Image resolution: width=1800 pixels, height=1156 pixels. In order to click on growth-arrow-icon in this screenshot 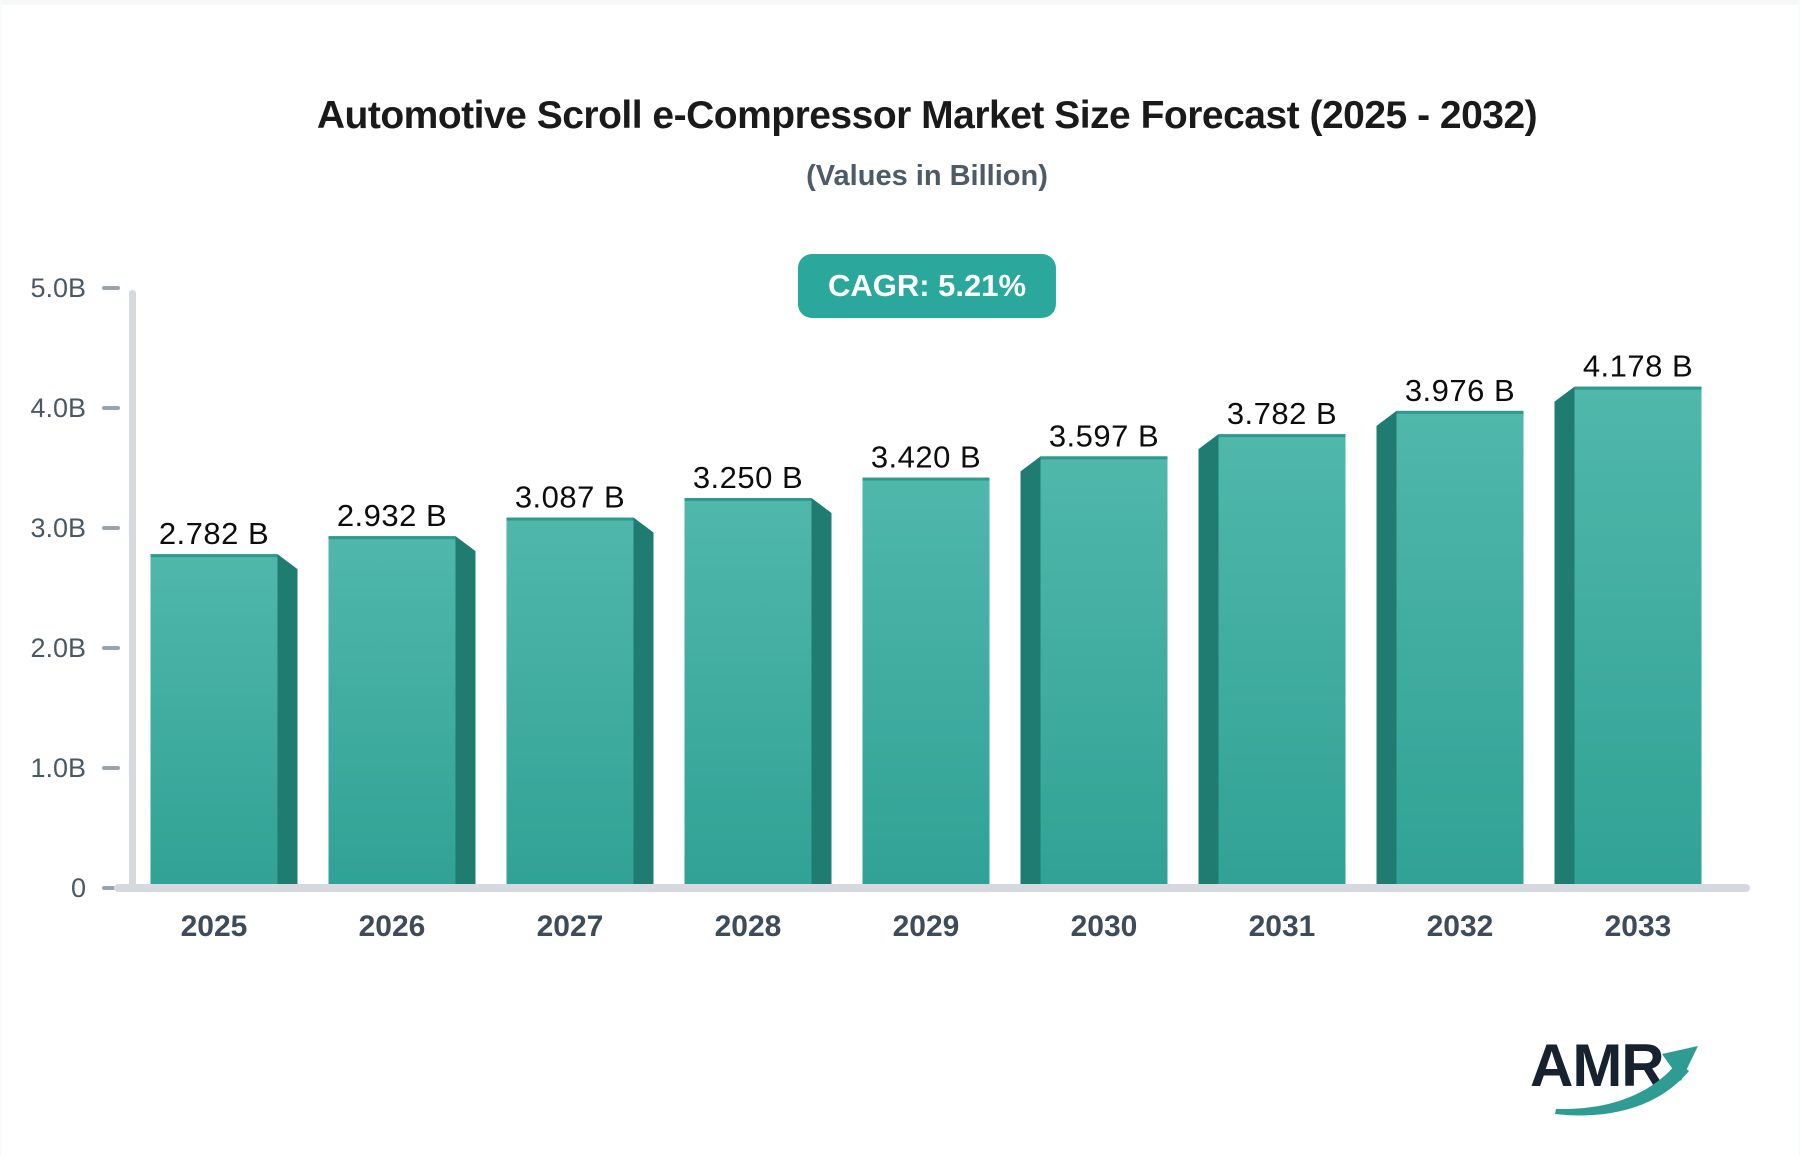, I will do `click(1626, 1081)`.